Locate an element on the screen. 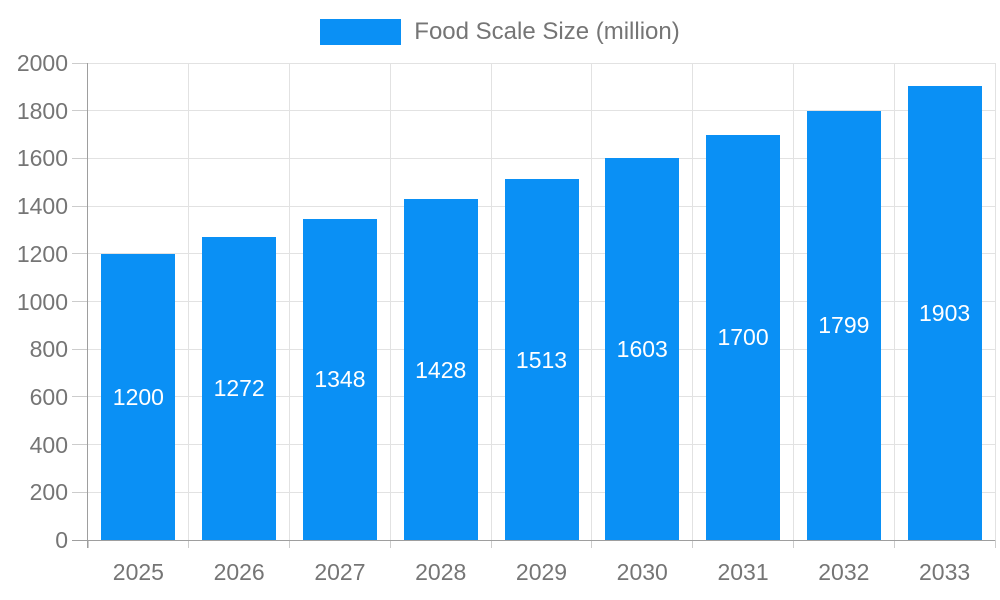 The height and width of the screenshot is (600, 1000). bar-value-label: 1272 is located at coordinates (239, 388).